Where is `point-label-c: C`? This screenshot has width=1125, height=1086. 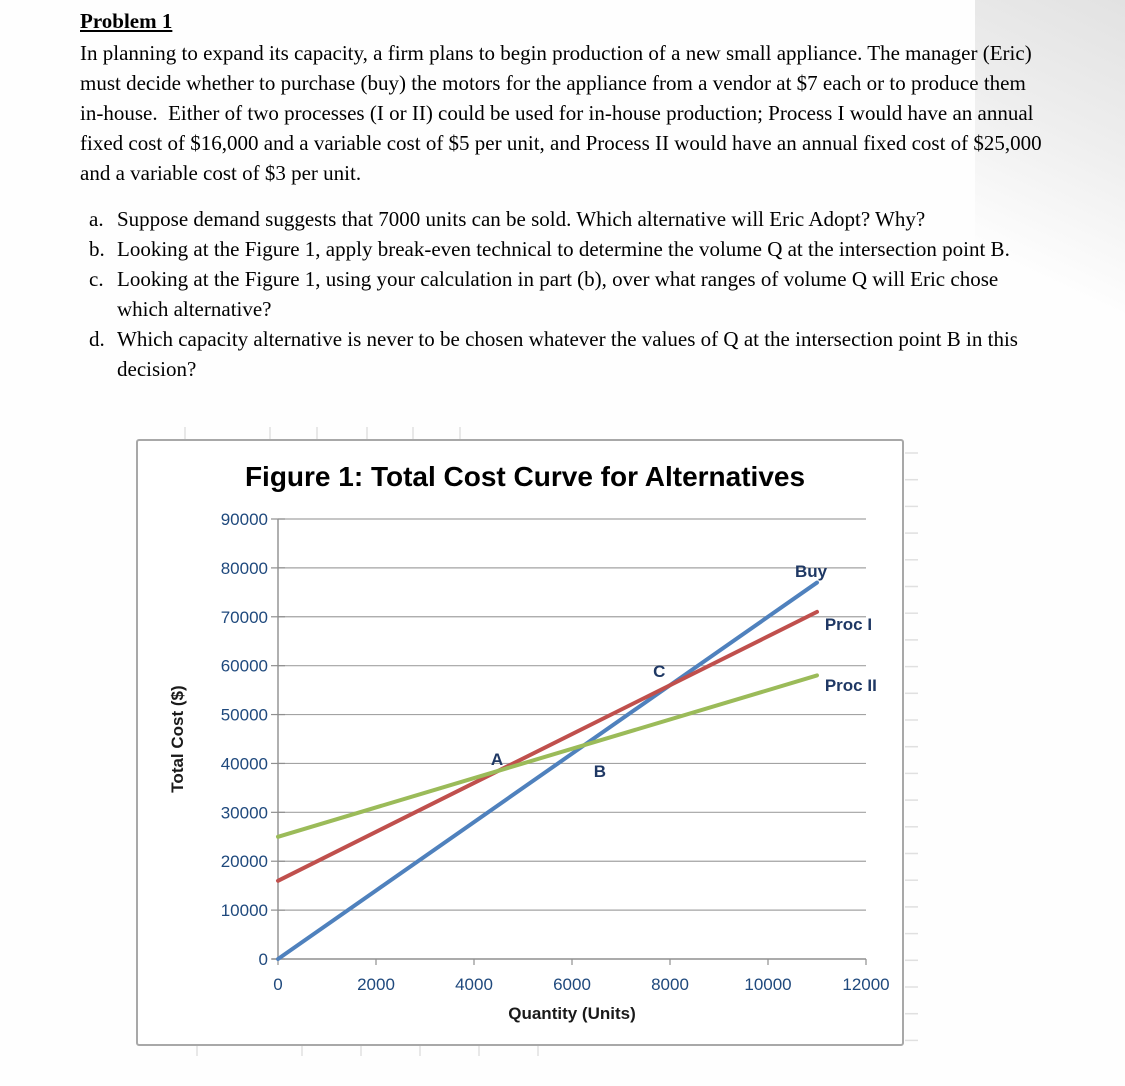 point-label-c: C is located at coordinates (659, 671).